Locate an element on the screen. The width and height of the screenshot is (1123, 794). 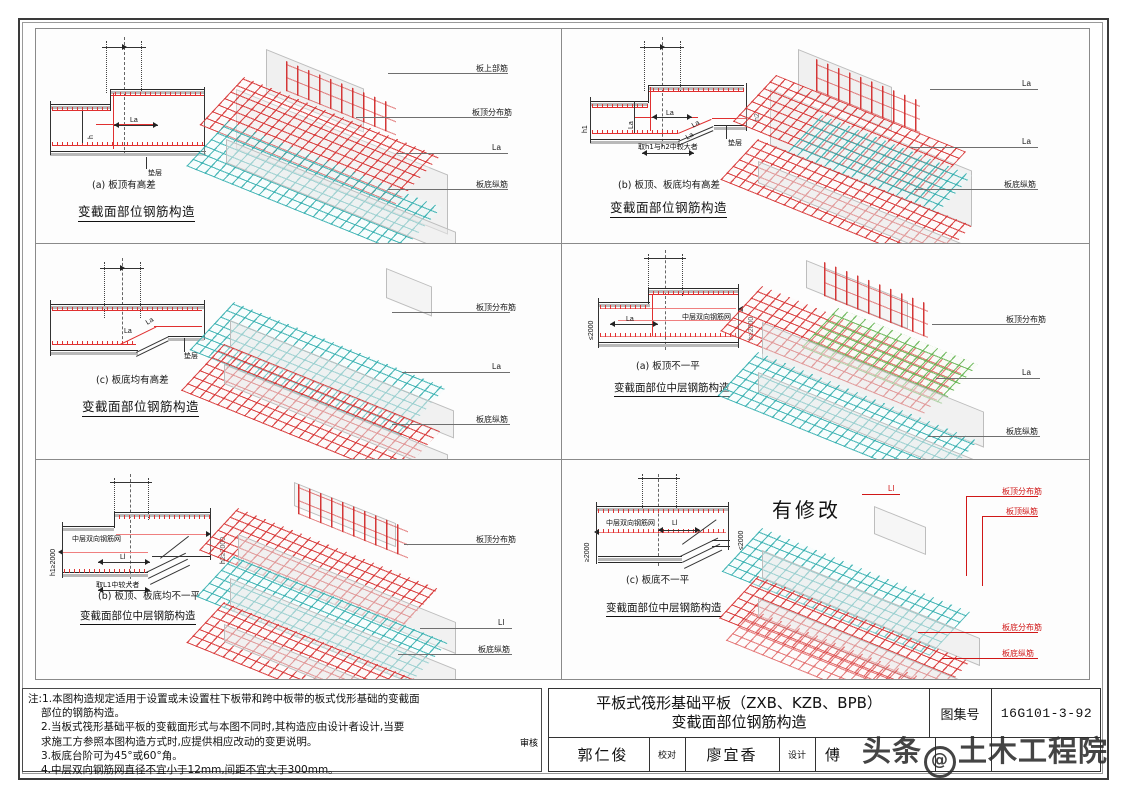
callout-label: 板顶纵筋 is located at coordinates (1022, 511).